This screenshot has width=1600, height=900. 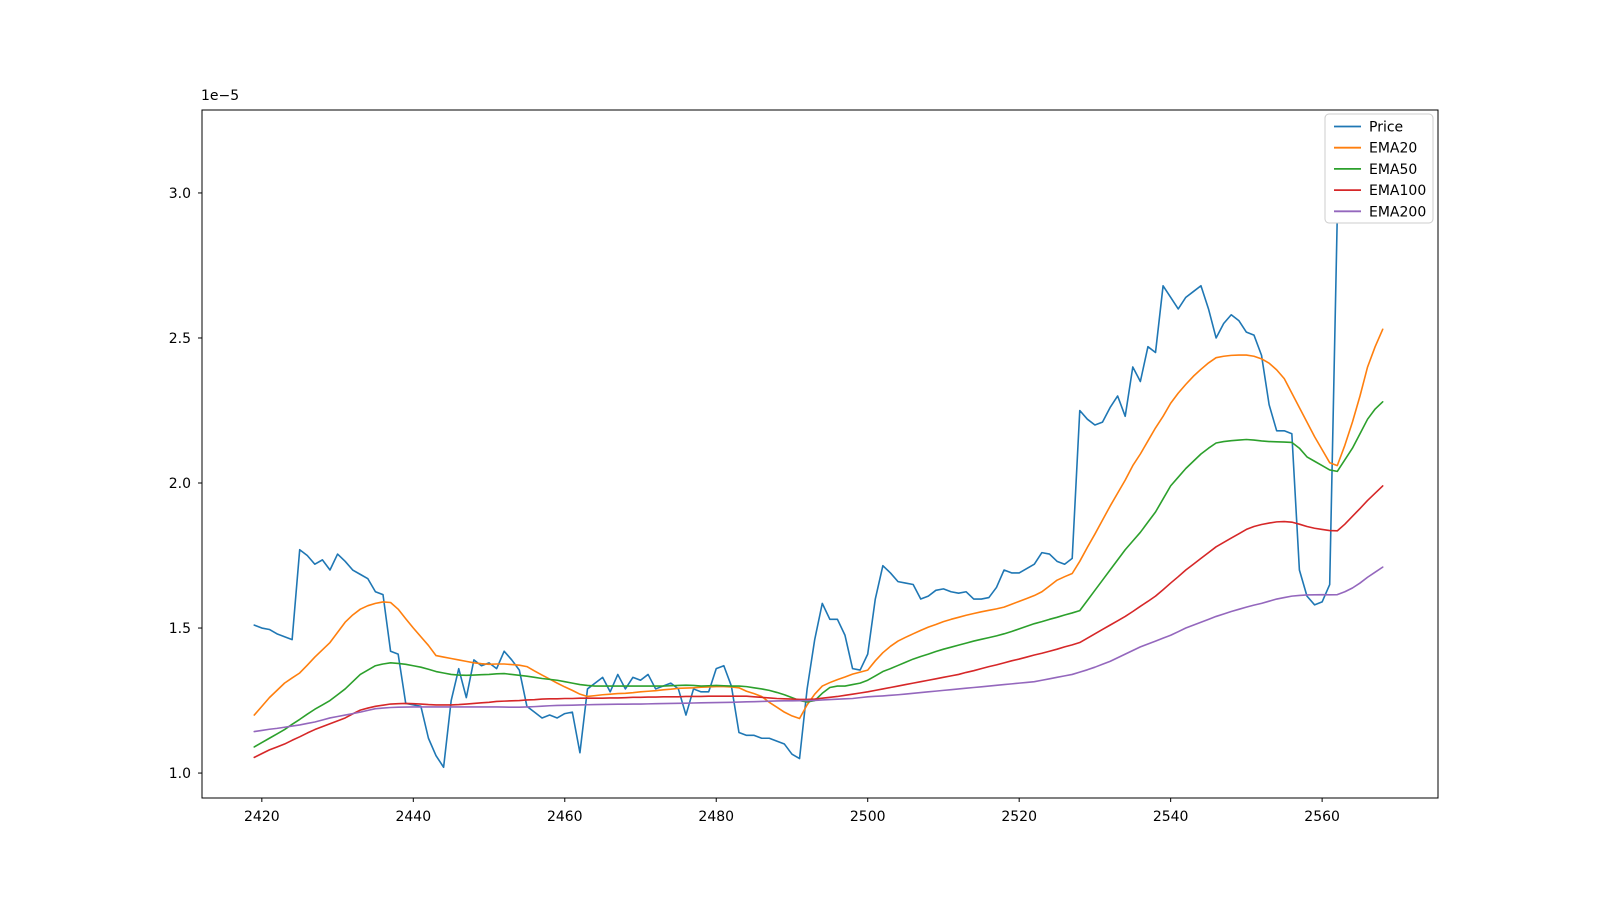 What do you see at coordinates (1171, 817) in the screenshot?
I see `x-tick-label: 2540` at bounding box center [1171, 817].